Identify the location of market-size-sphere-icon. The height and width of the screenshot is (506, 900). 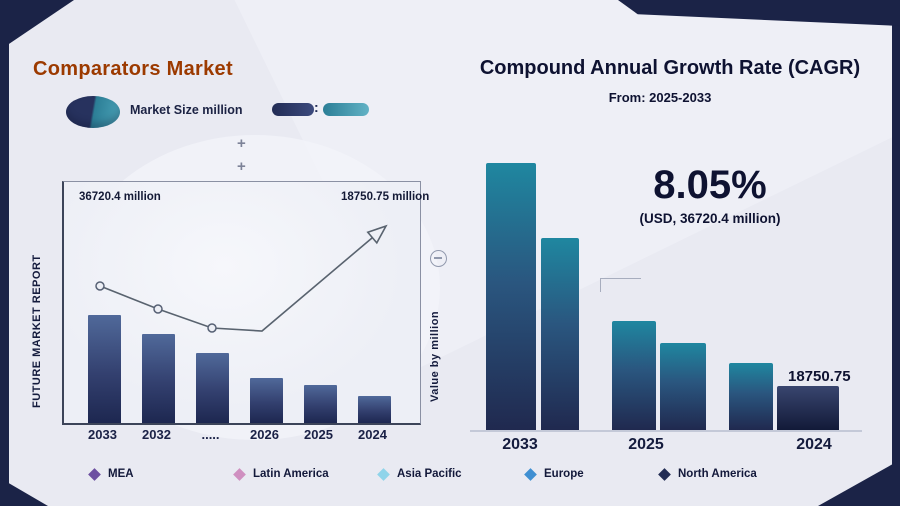
(93, 112).